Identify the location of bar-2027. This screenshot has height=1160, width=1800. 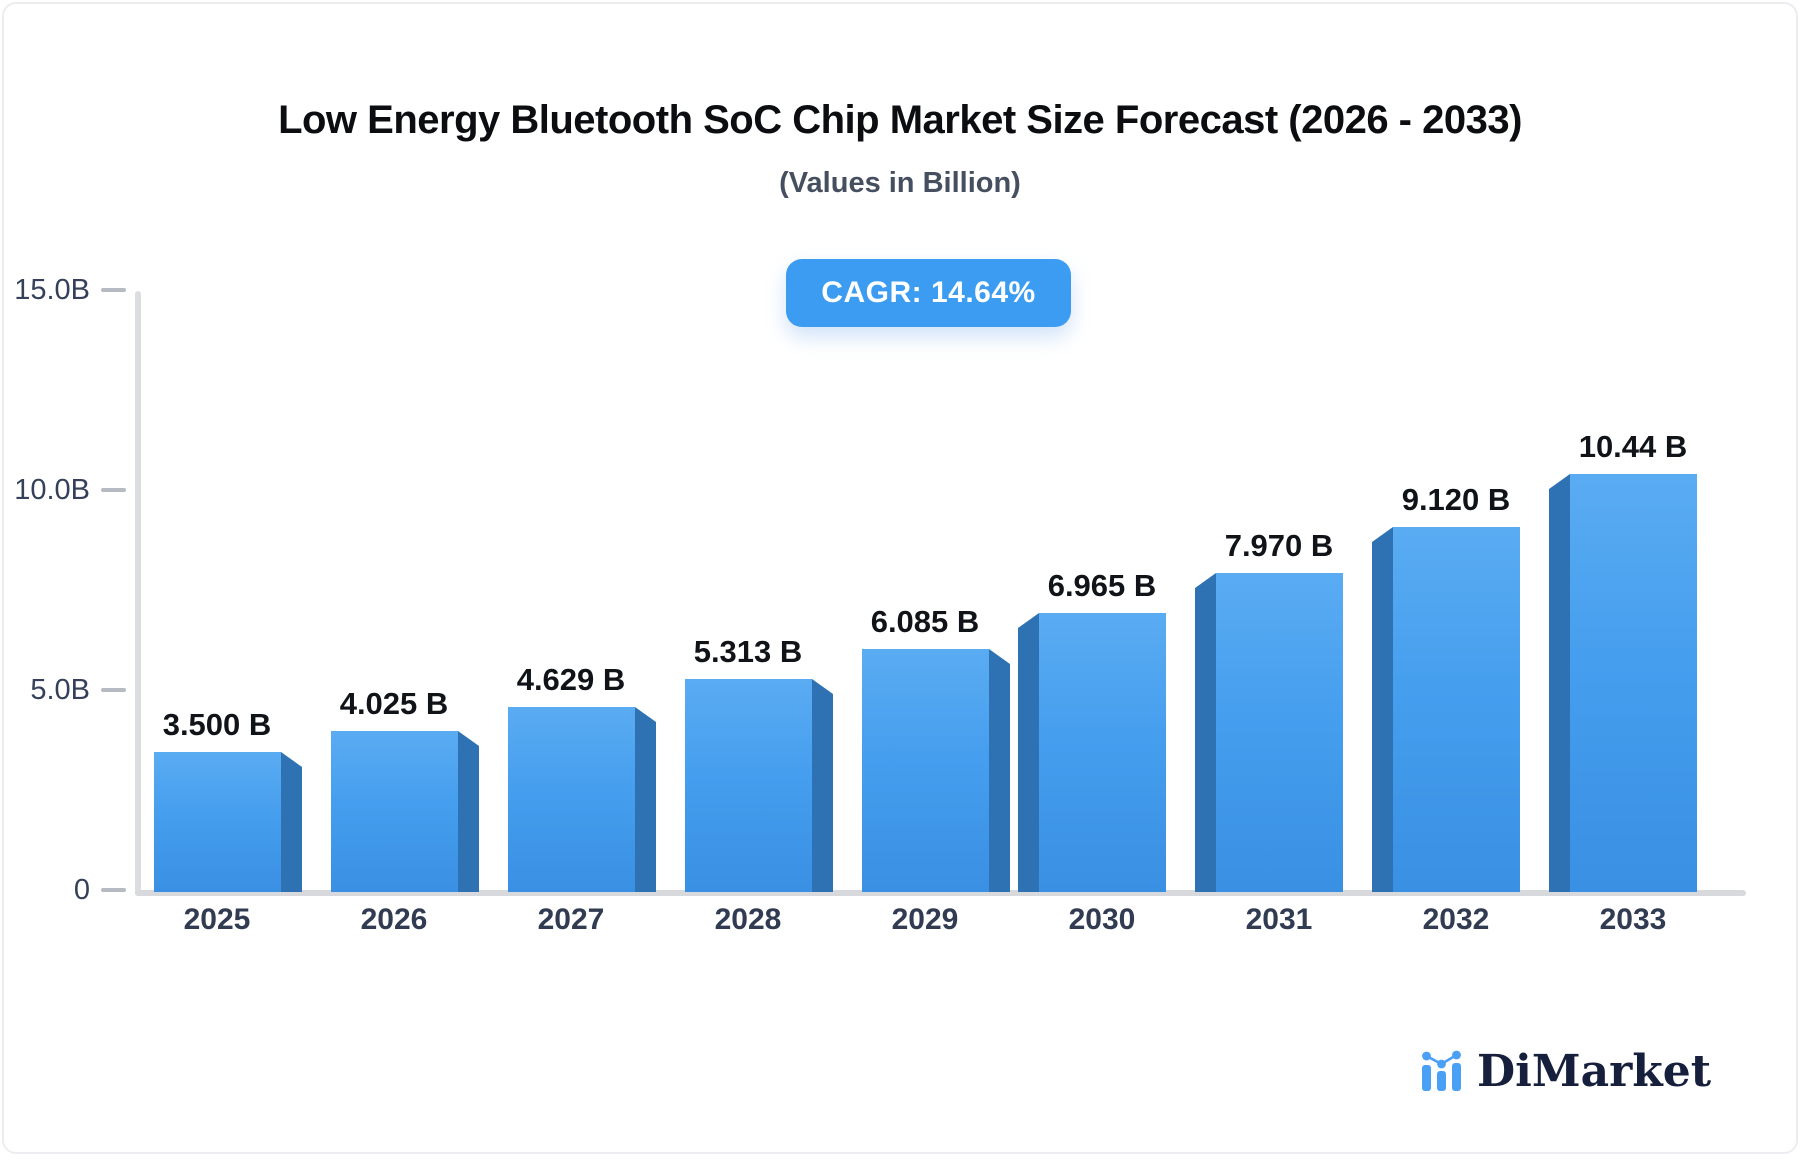
(571, 799).